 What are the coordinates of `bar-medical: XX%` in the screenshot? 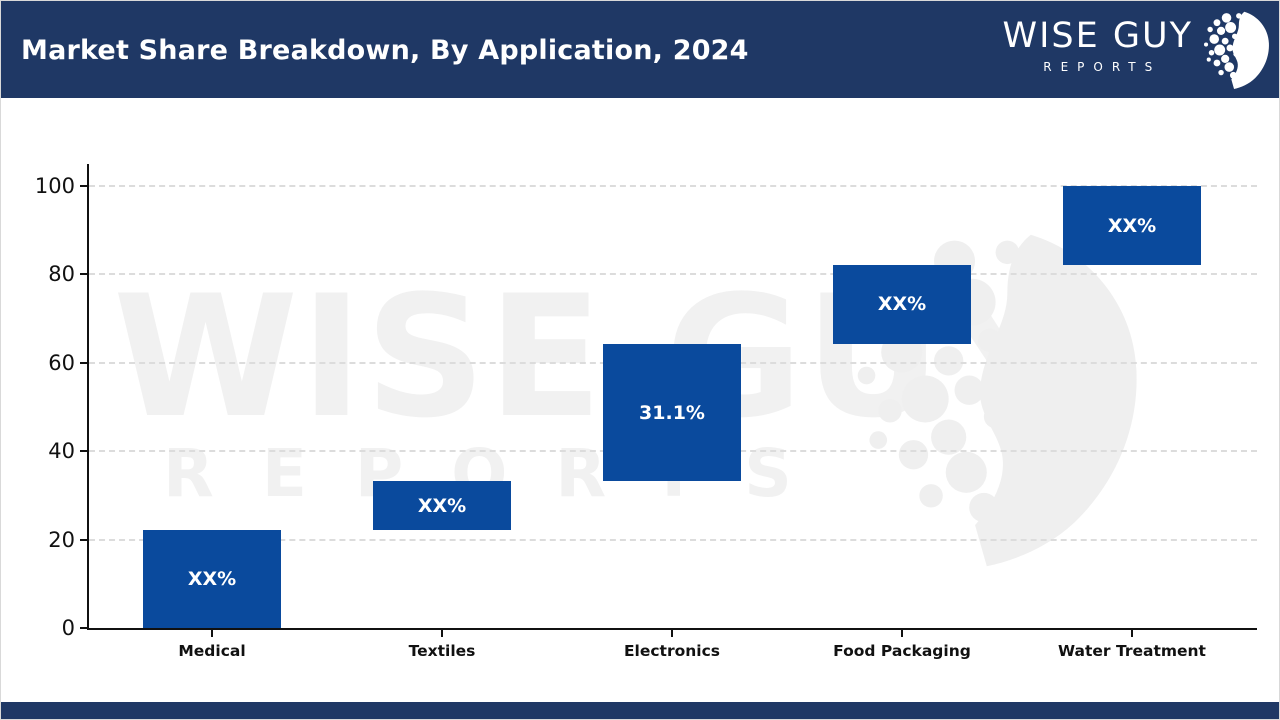 It's located at (212, 578).